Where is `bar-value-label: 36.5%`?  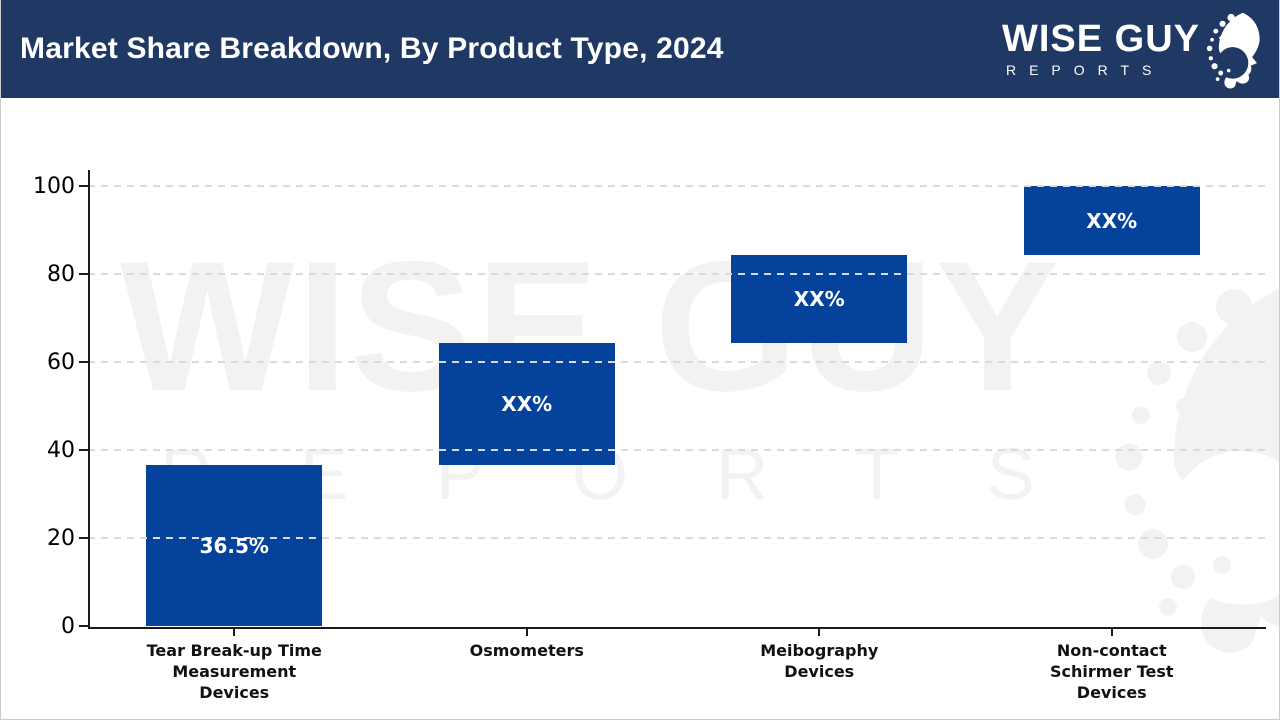 bar-value-label: 36.5% is located at coordinates (234, 545).